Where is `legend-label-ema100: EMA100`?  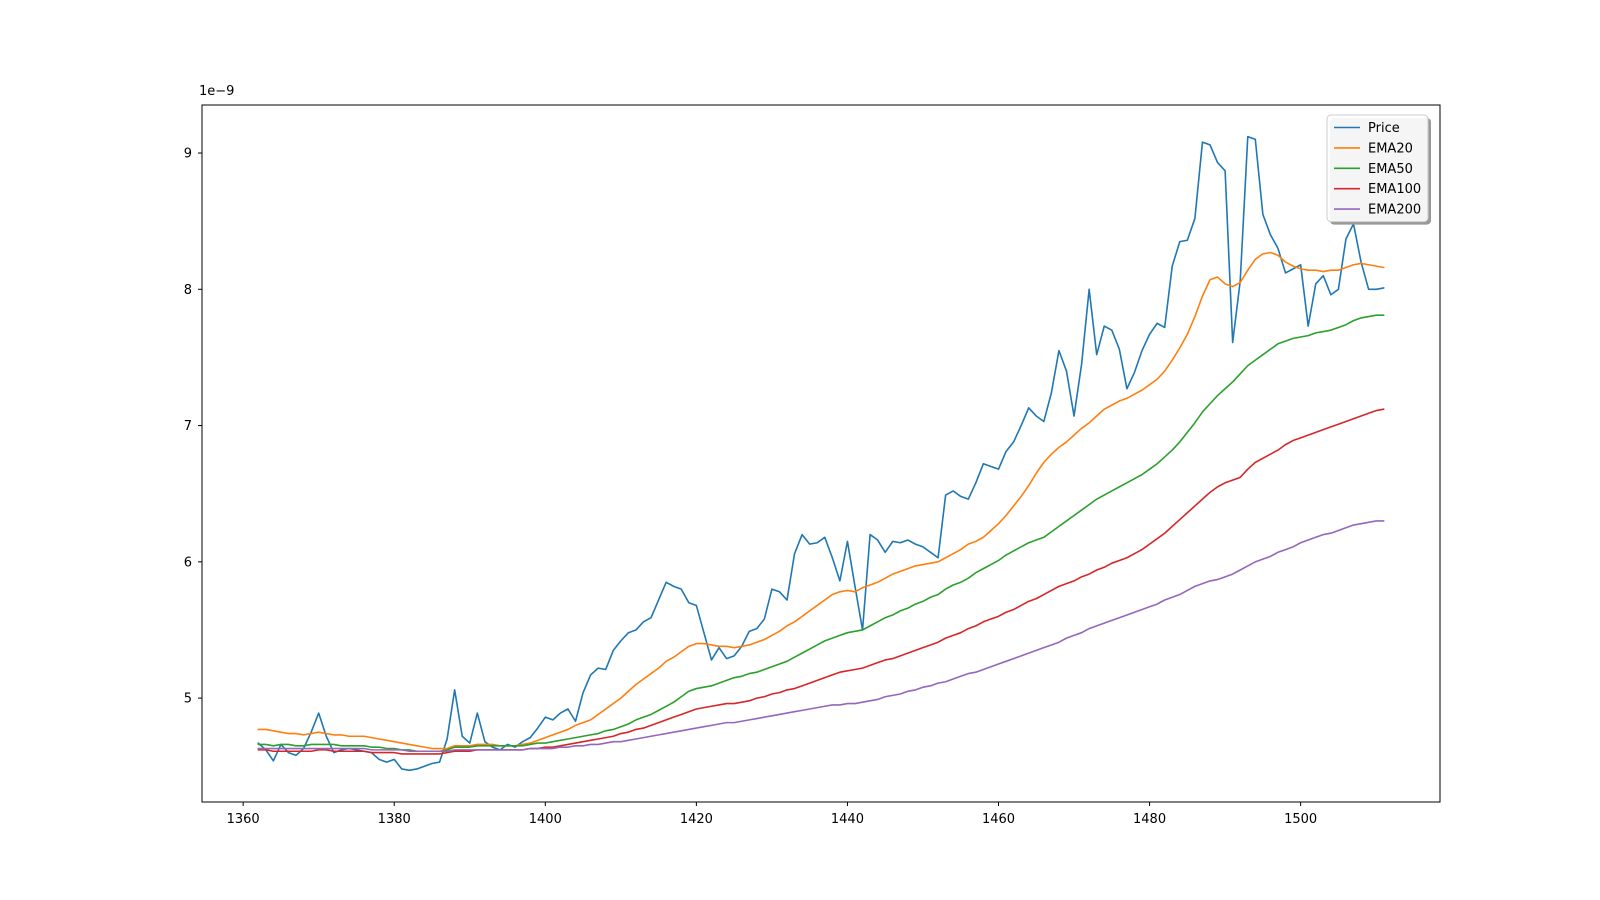
legend-label-ema100: EMA100 is located at coordinates (1394, 189).